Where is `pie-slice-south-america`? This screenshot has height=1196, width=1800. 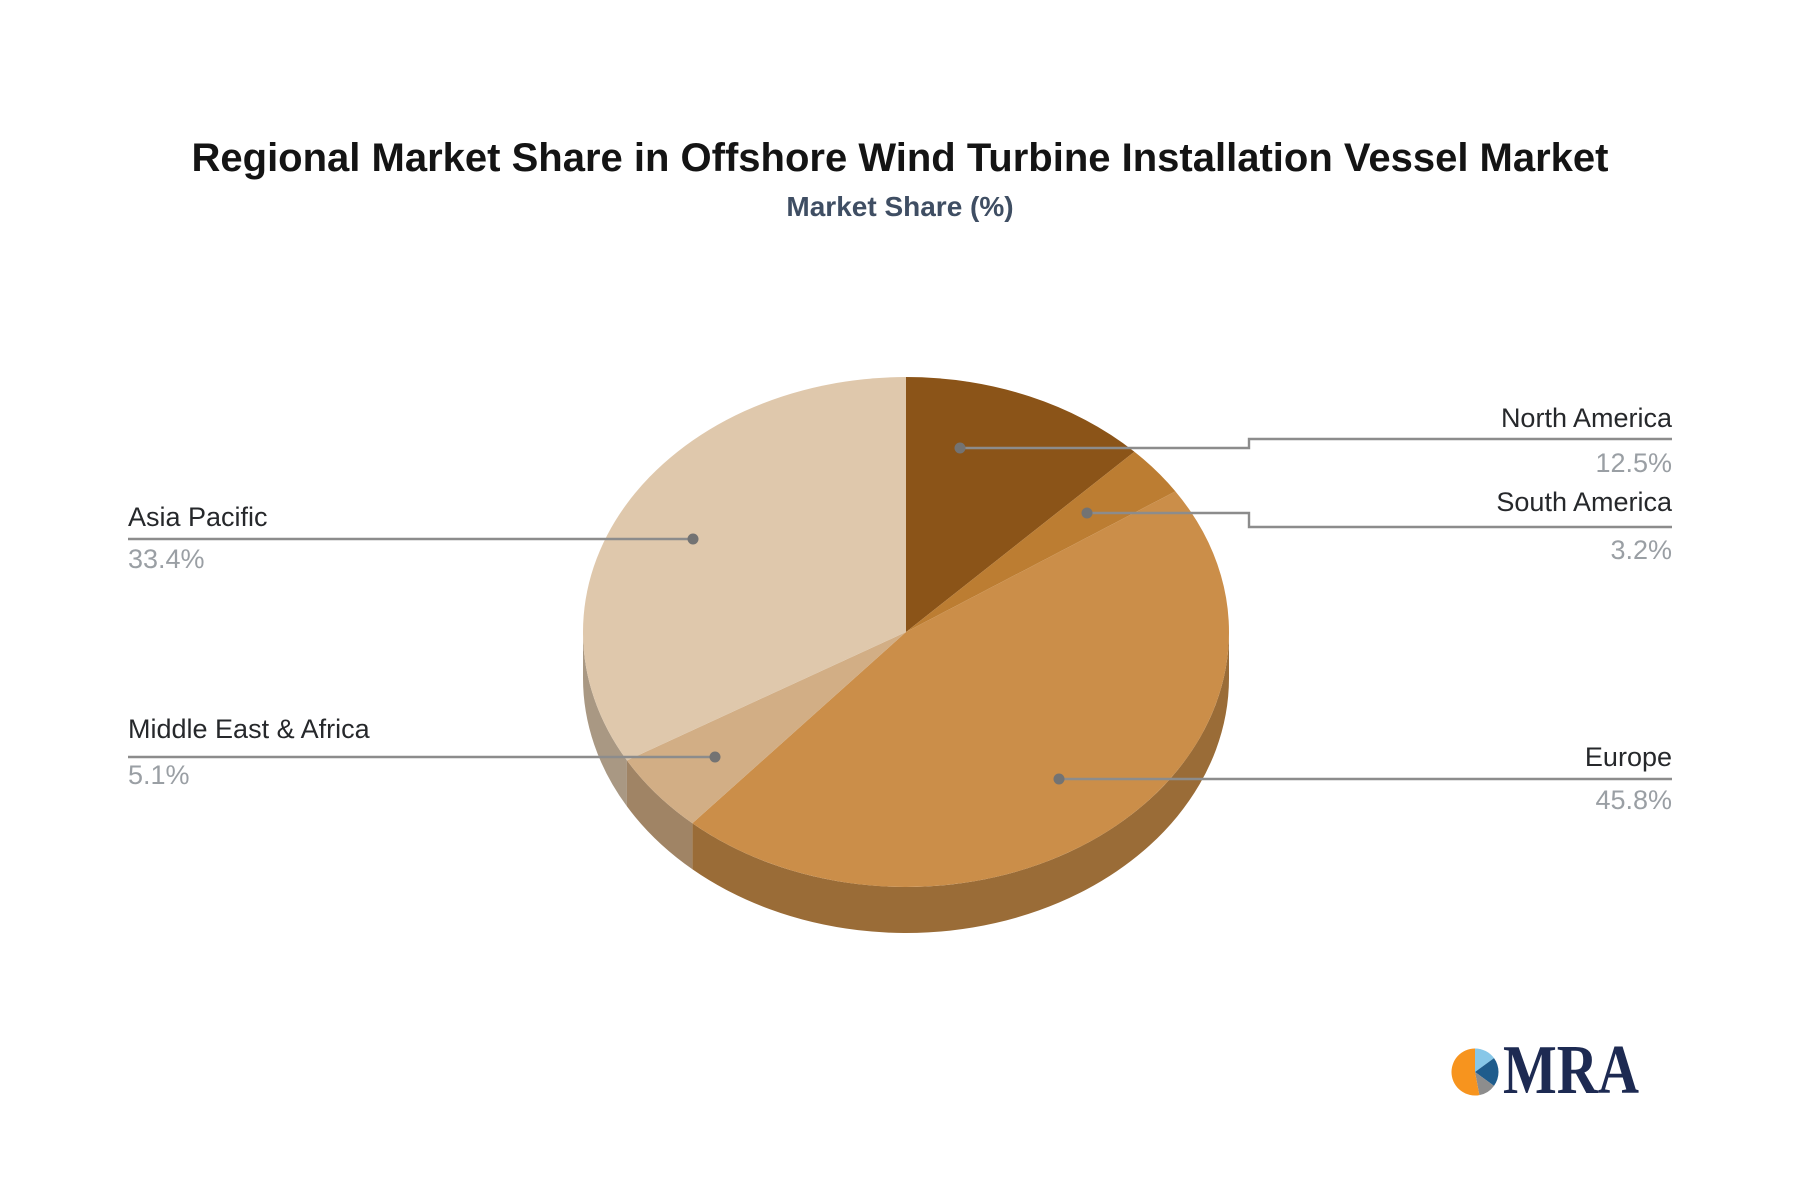 pie-slice-south-america is located at coordinates (1041, 541).